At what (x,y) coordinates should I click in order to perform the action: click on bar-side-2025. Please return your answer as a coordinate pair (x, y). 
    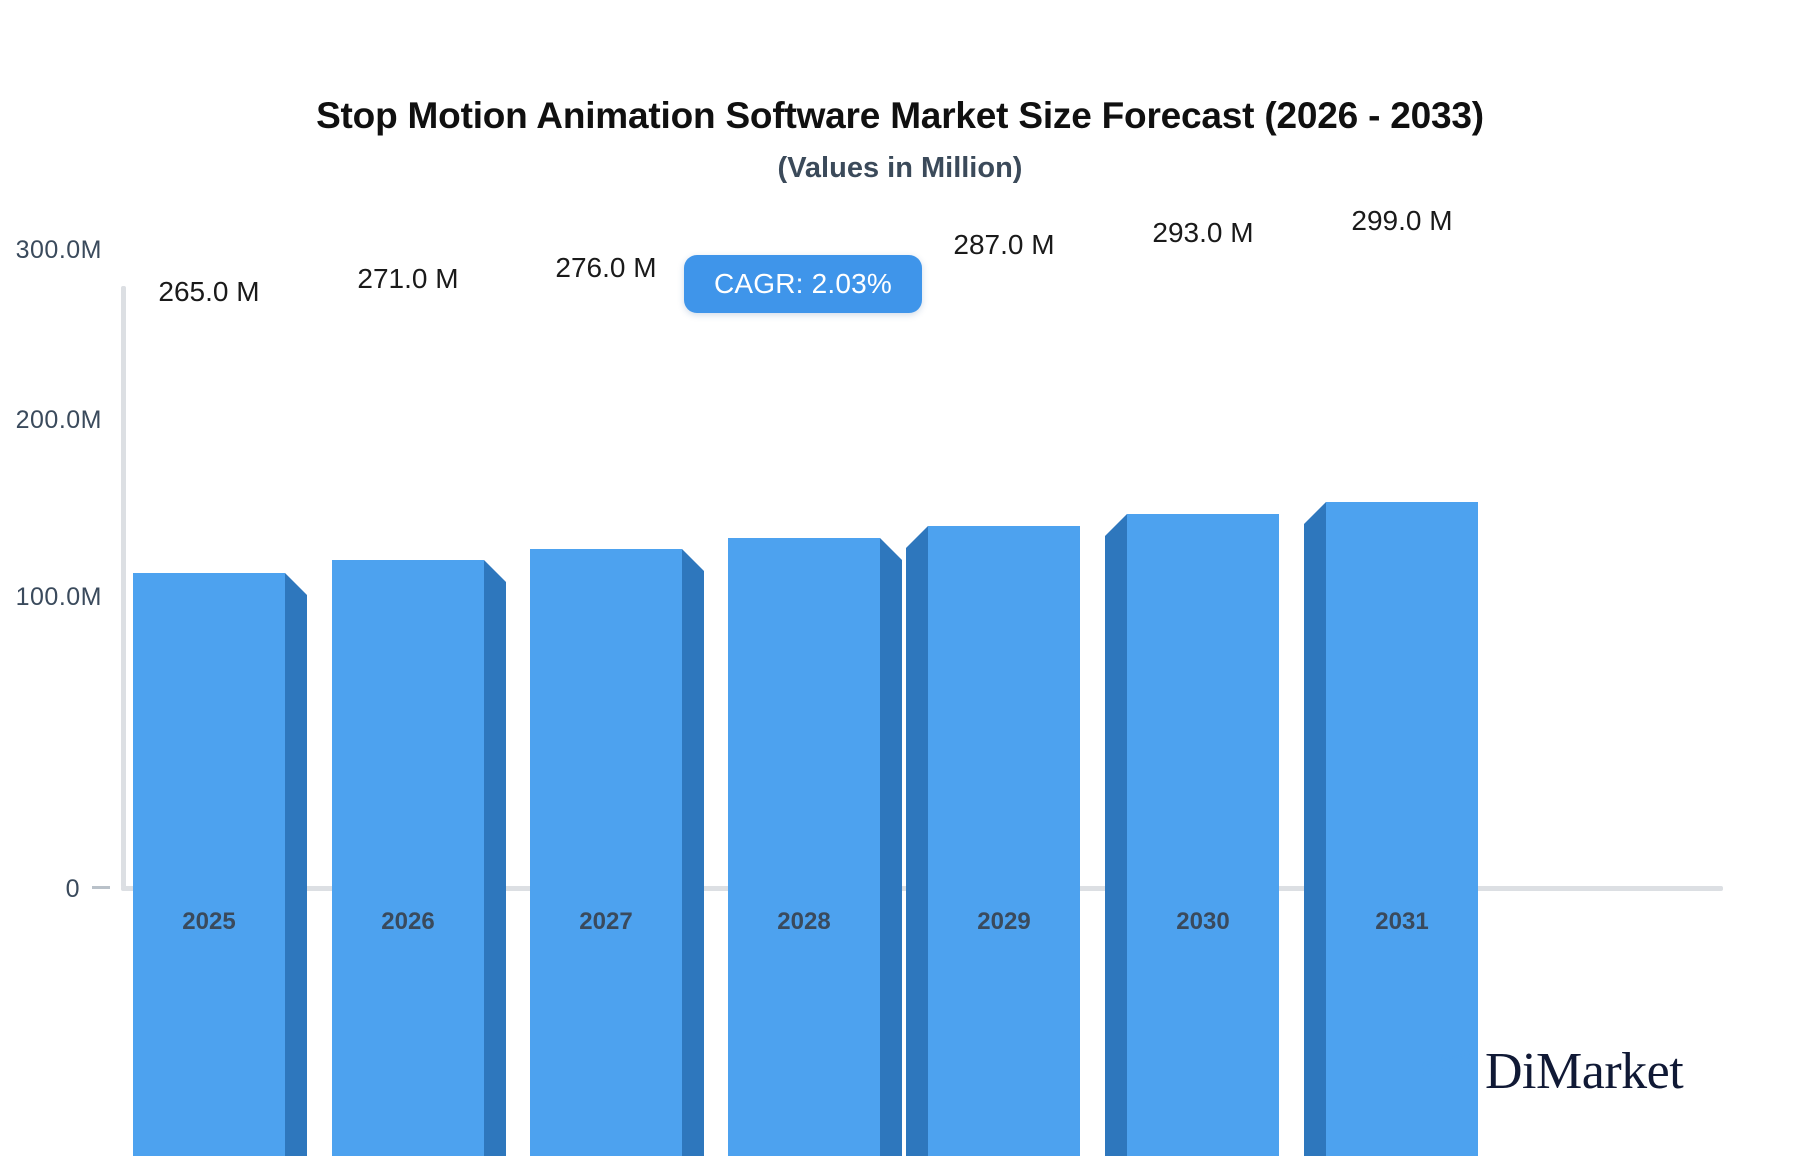
    Looking at the image, I should click on (296, 864).